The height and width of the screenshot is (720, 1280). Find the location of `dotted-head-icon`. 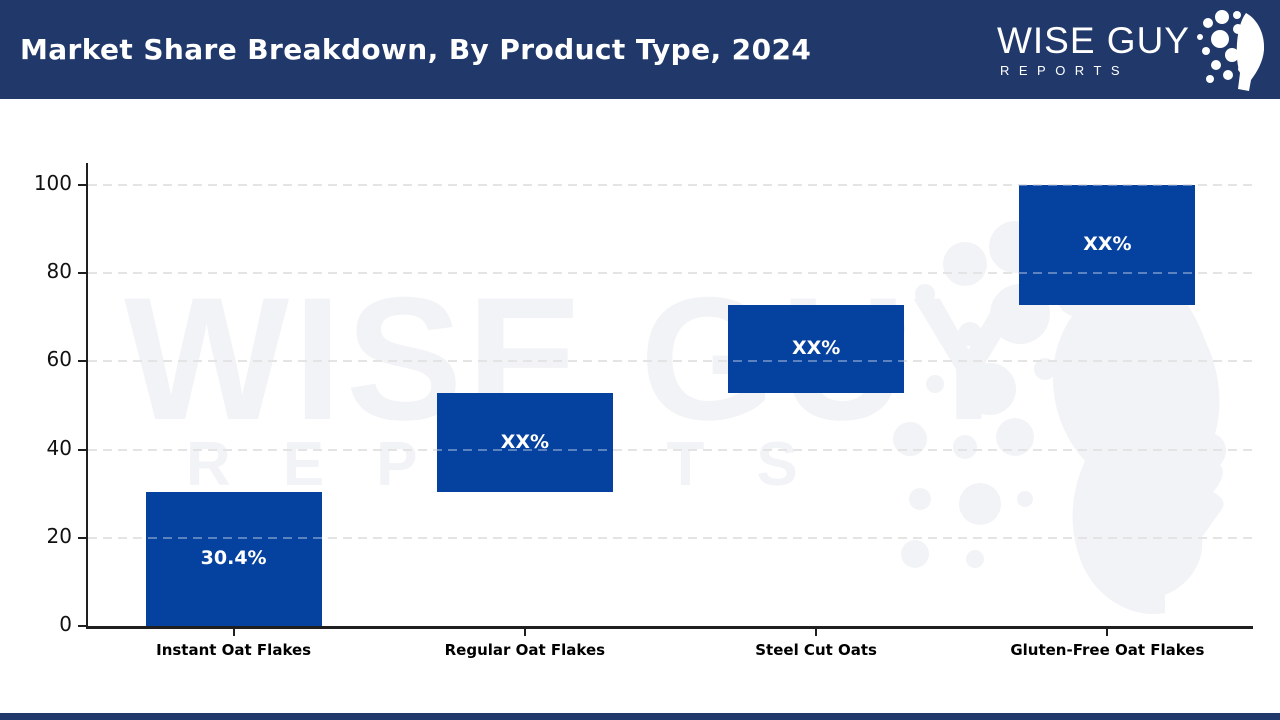

dotted-head-icon is located at coordinates (1230, 50).